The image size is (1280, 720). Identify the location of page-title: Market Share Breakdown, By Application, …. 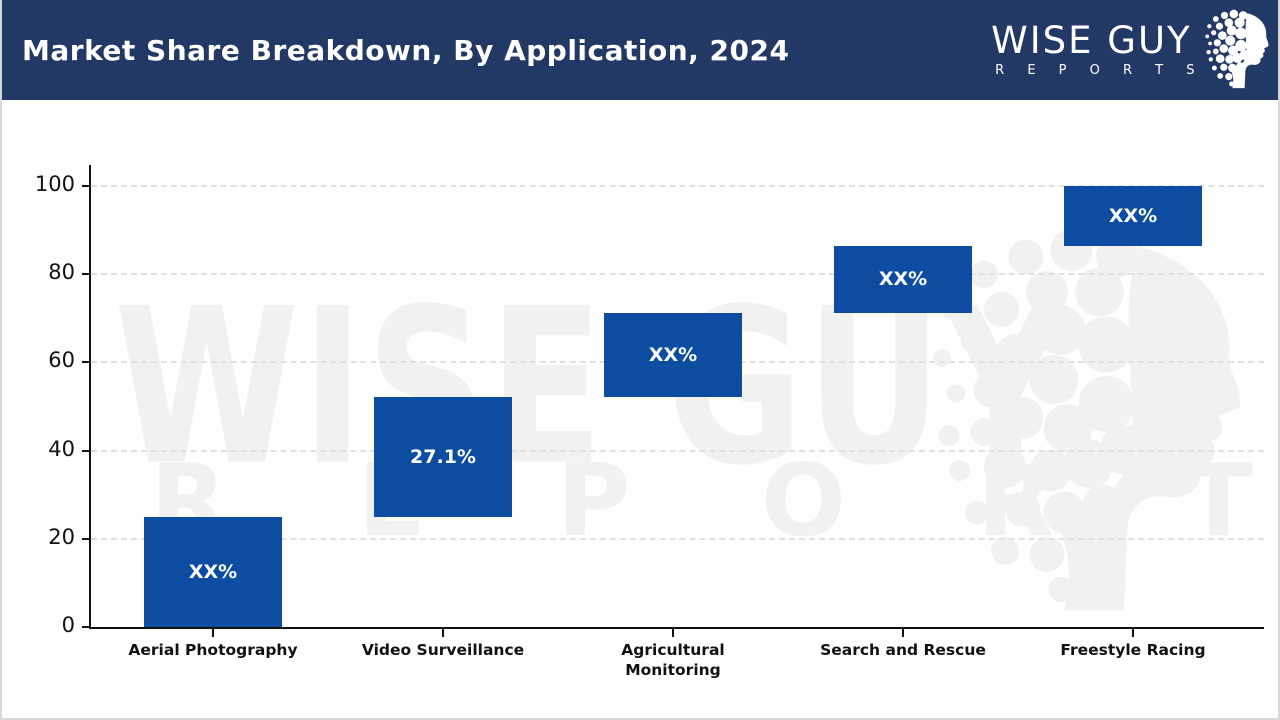
(406, 50).